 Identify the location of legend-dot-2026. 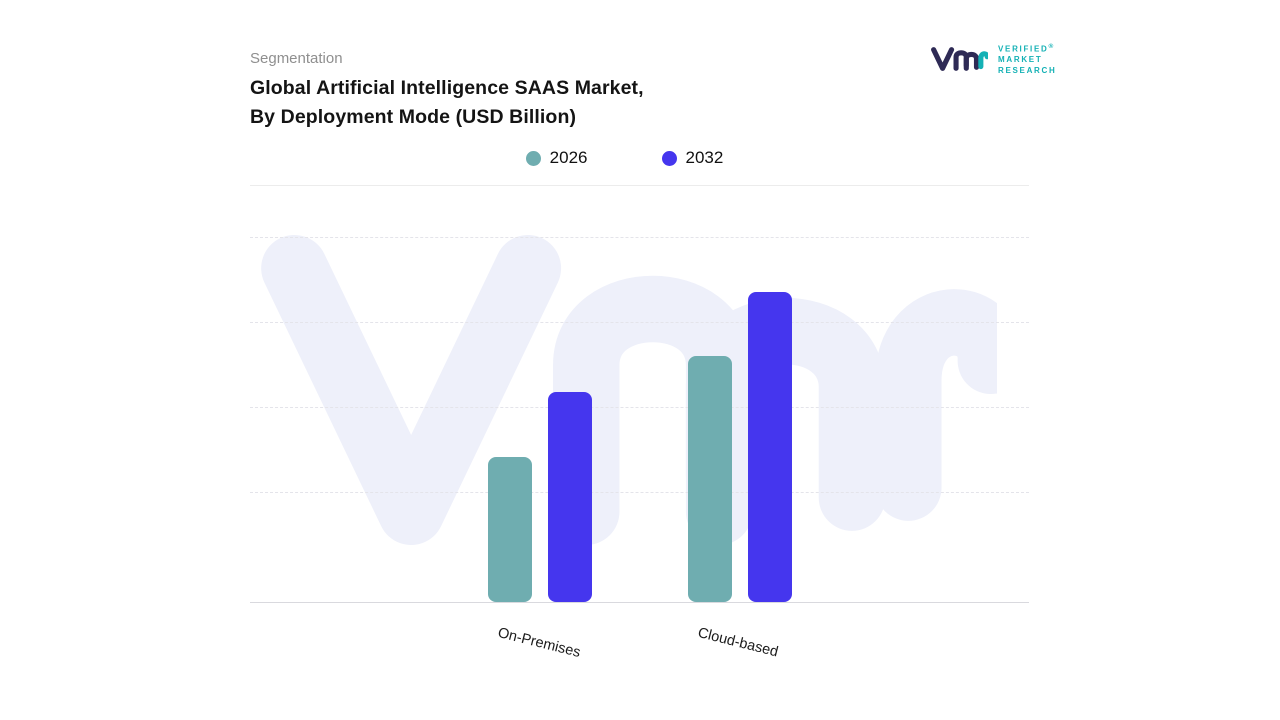
(533, 158).